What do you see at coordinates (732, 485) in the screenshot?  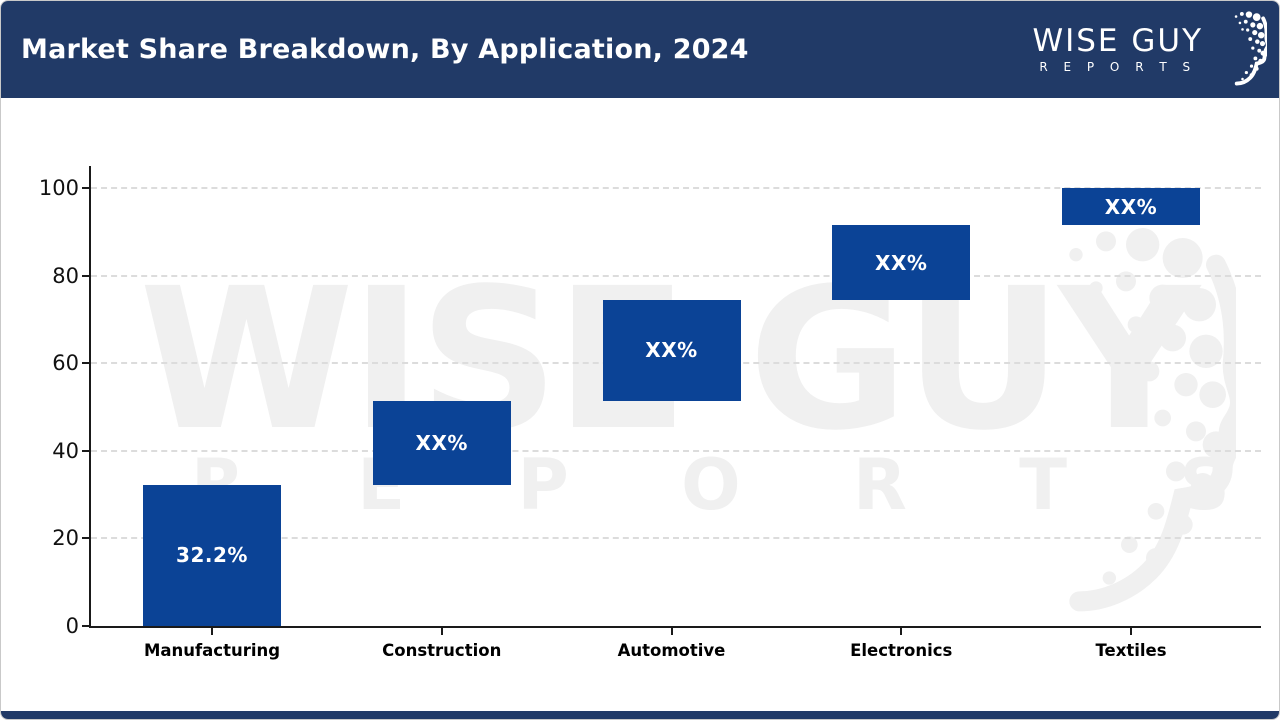 I see `watermark-subtitle: R E P O R T S` at bounding box center [732, 485].